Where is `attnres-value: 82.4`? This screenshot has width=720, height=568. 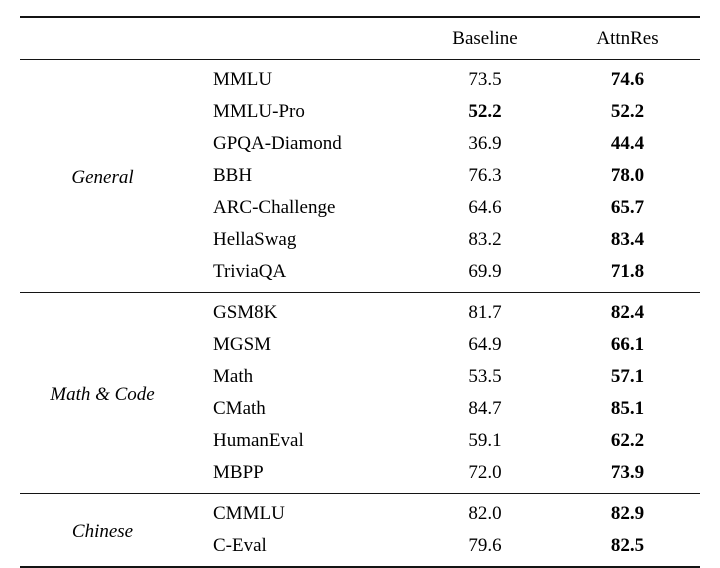
attnres-value: 82.4 is located at coordinates (627, 312).